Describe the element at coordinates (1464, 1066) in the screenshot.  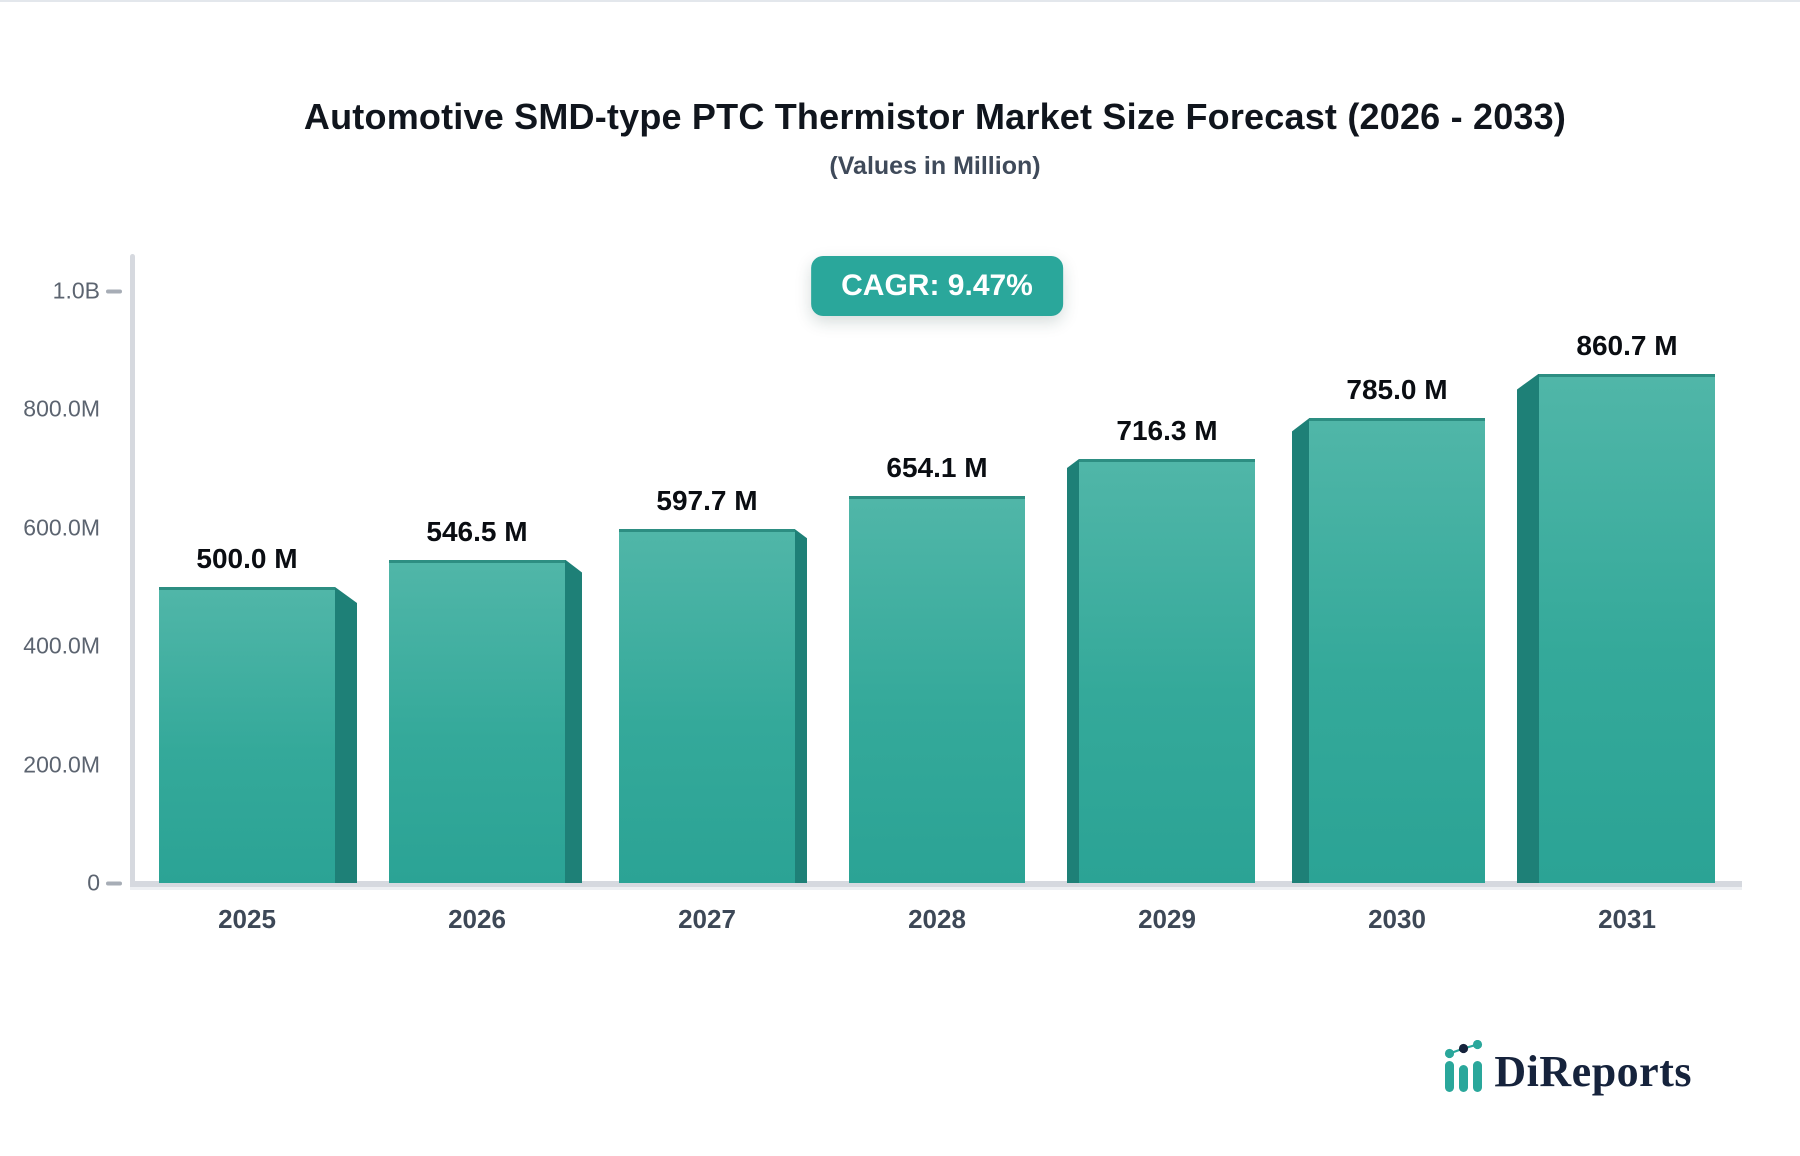
I see `brand-logo-icon` at that location.